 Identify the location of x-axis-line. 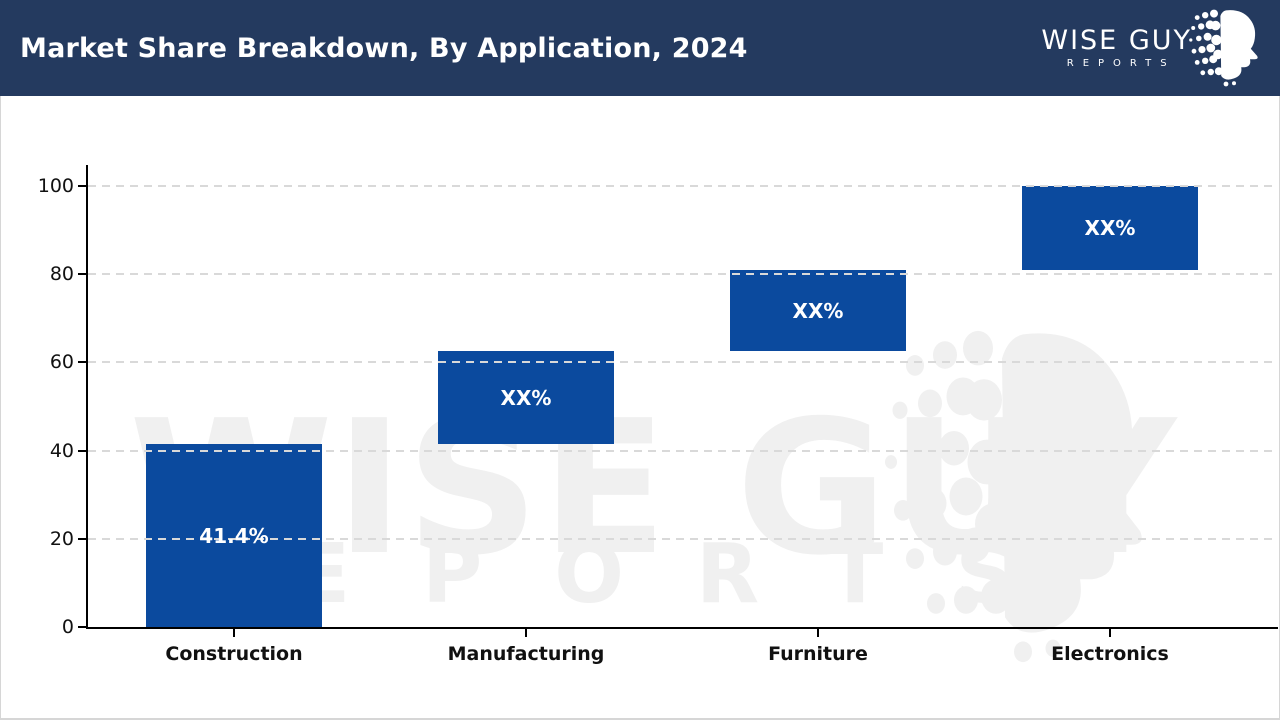
(682, 628).